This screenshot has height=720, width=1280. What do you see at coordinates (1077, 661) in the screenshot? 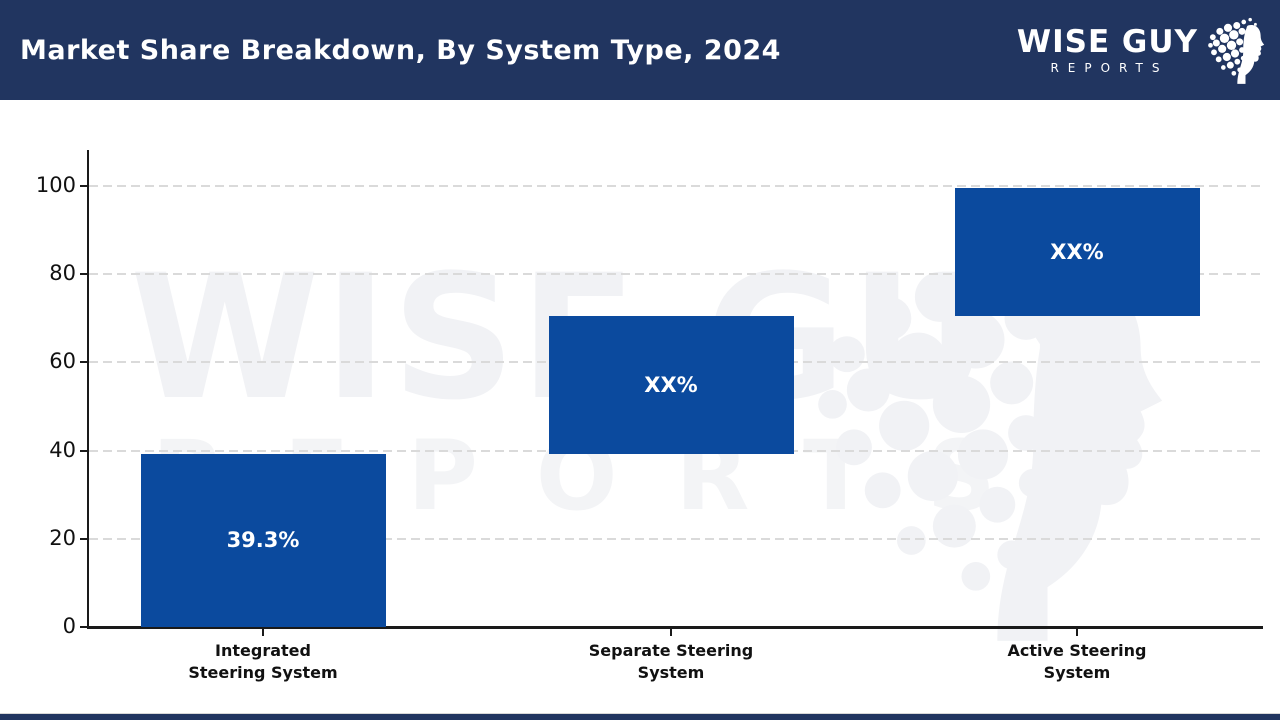
I see `x-category-label: Active Steering System` at bounding box center [1077, 661].